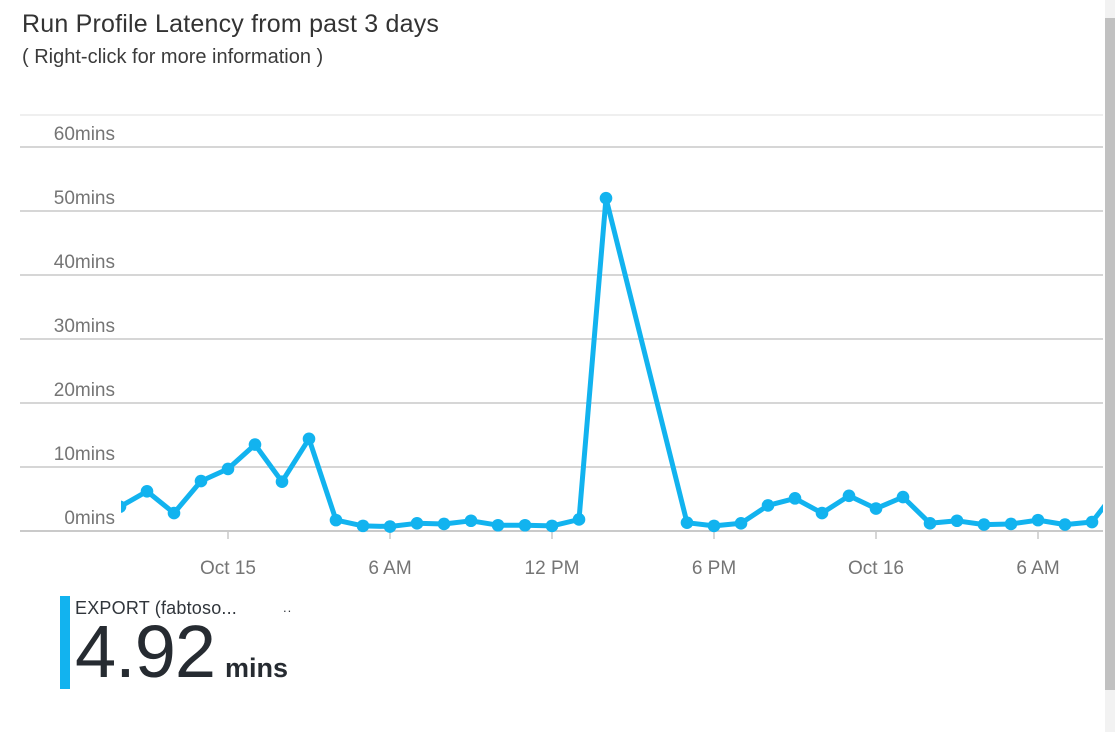 The height and width of the screenshot is (732, 1115). What do you see at coordinates (876, 568) in the screenshot?
I see `x-axis-label: Oct 16` at bounding box center [876, 568].